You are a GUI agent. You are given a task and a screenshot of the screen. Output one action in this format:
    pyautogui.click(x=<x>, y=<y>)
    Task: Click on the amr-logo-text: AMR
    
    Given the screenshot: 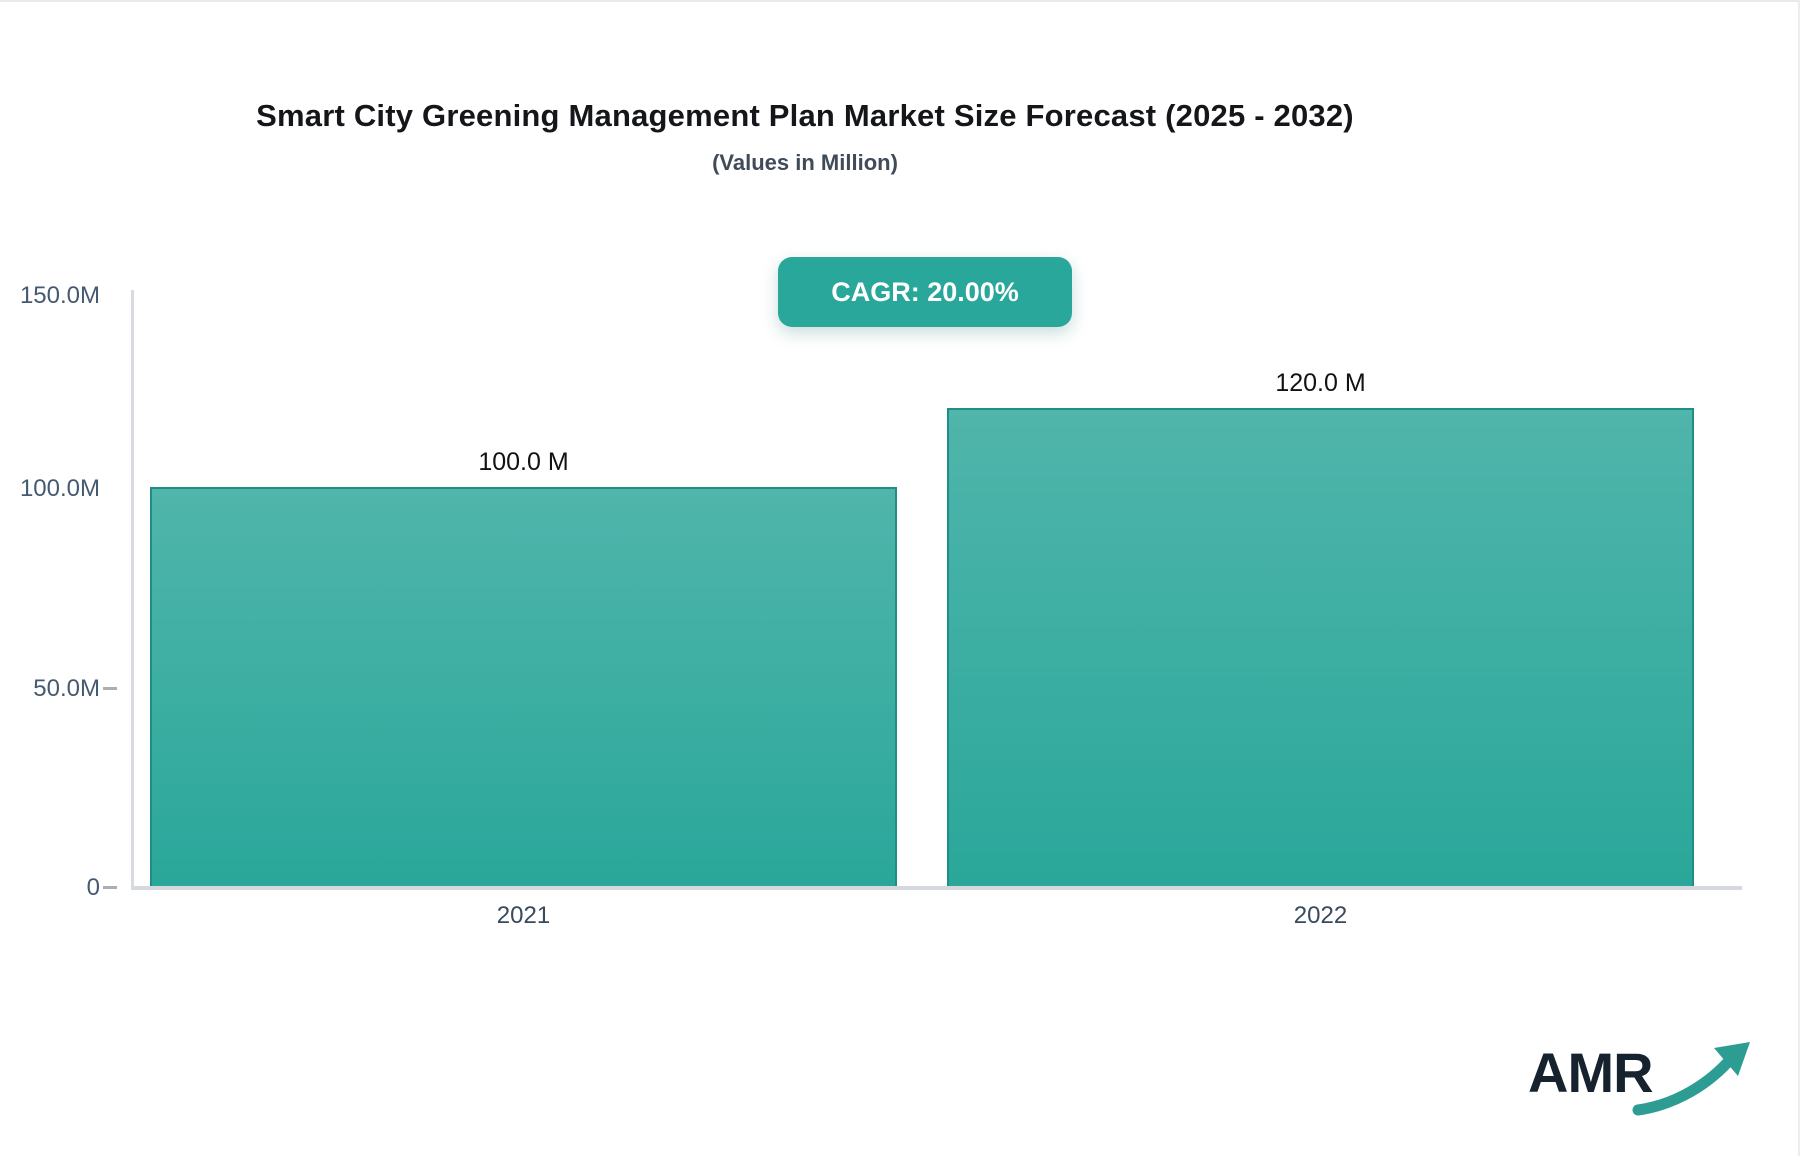 What is the action you would take?
    pyautogui.click(x=1591, y=1072)
    